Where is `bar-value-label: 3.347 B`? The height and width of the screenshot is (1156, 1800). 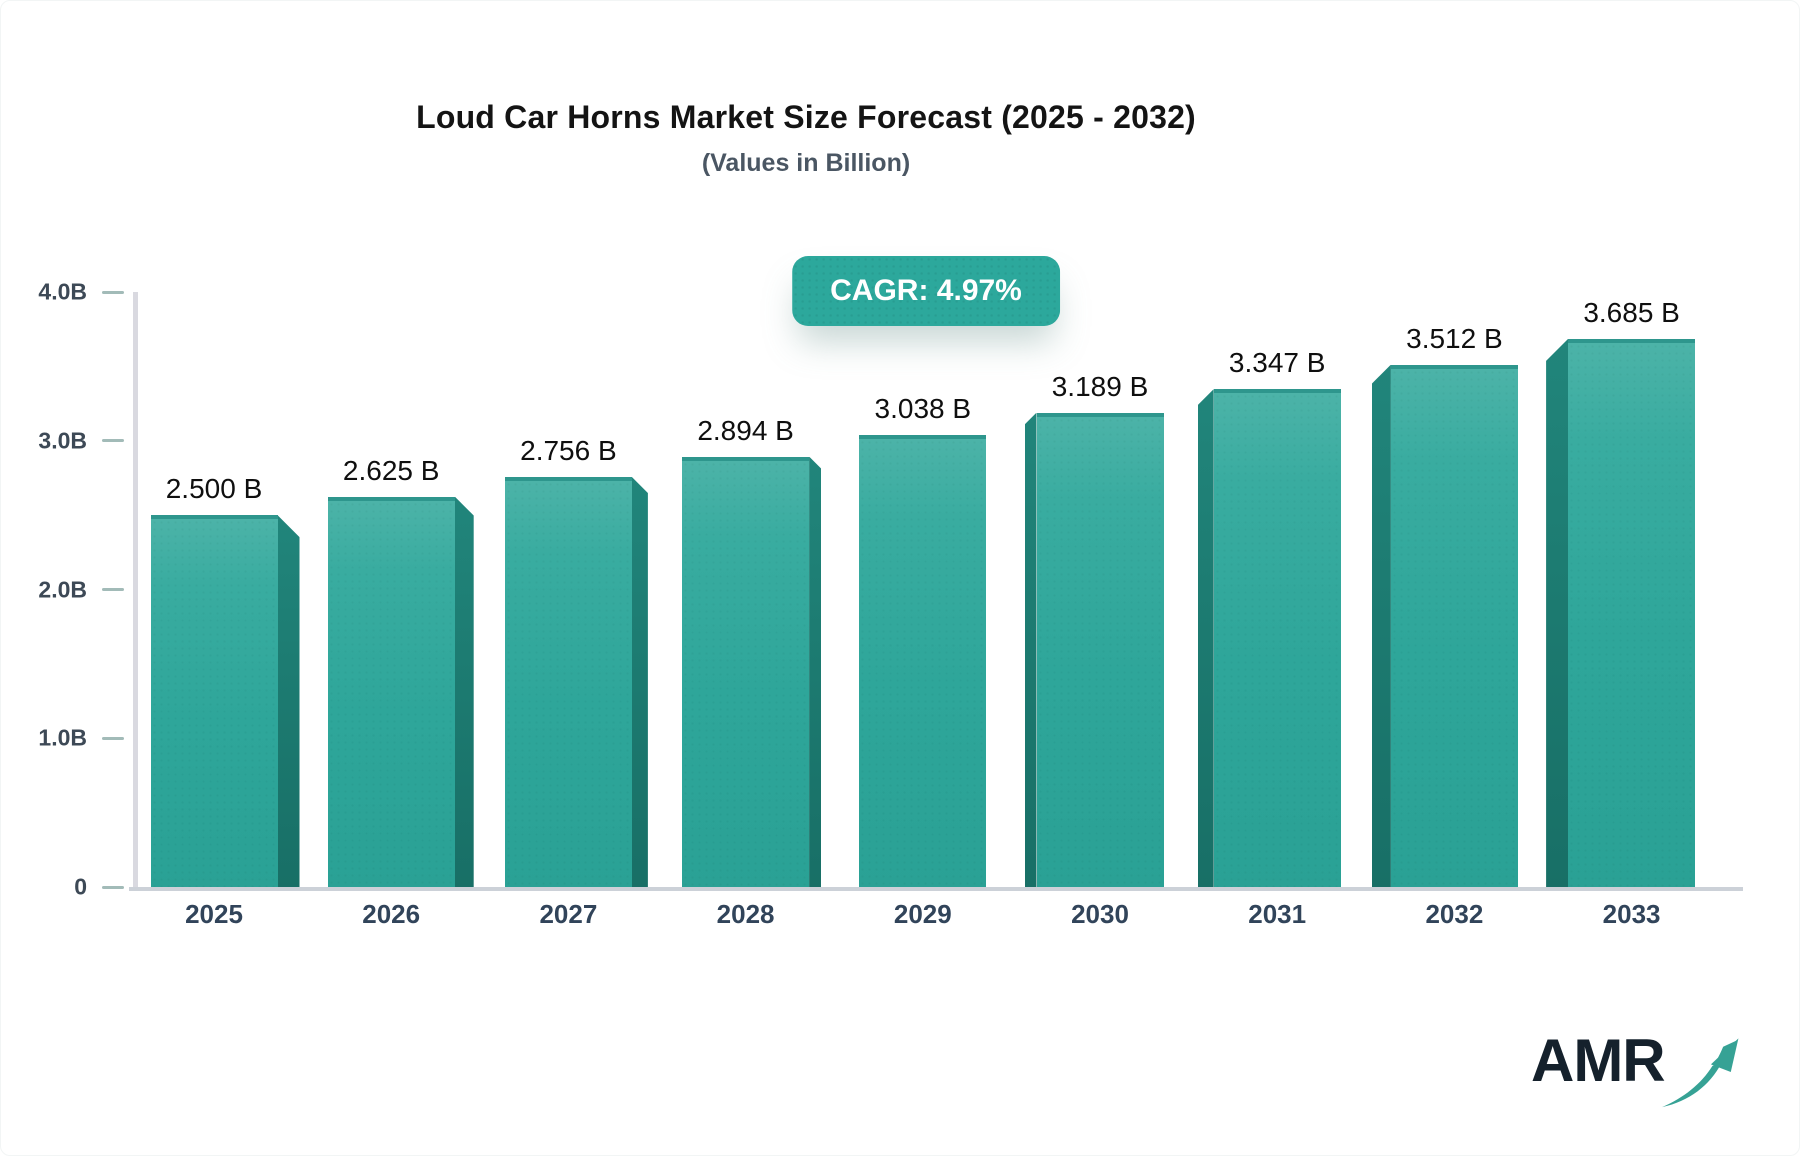
bar-value-label: 3.347 B is located at coordinates (1277, 363).